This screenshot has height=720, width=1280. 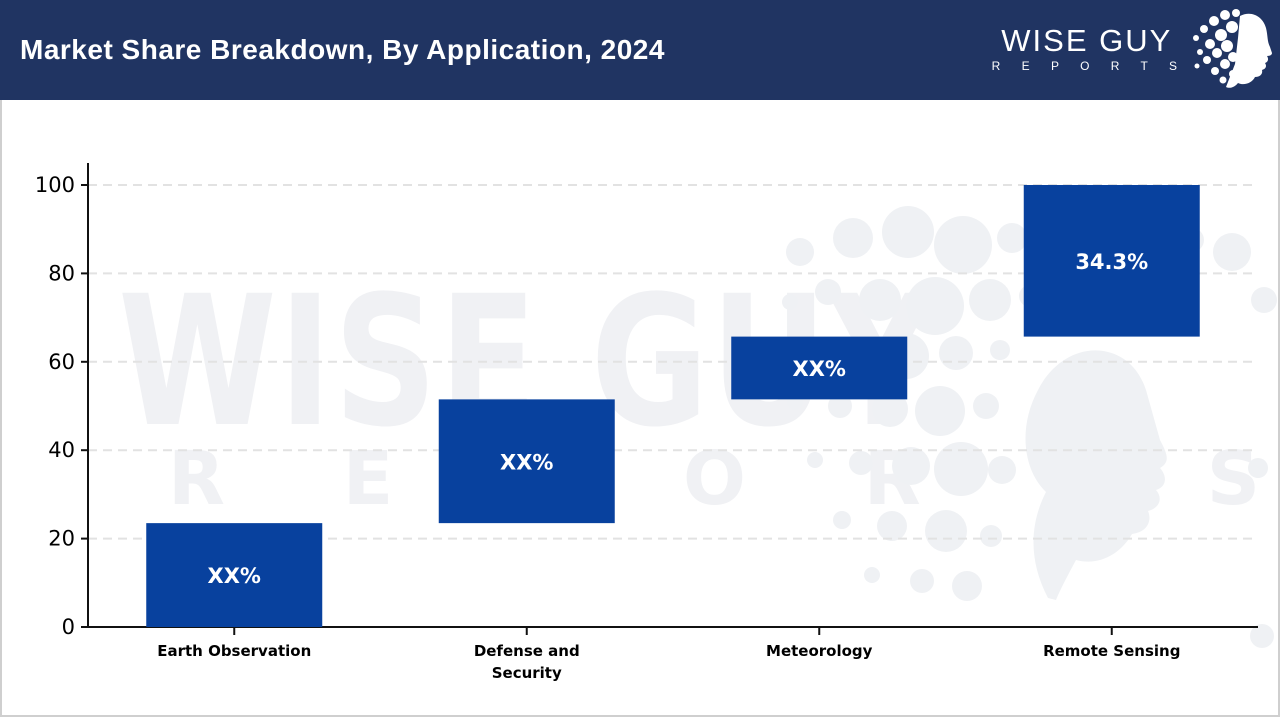 What do you see at coordinates (1088, 66) in the screenshot?
I see `brand-subtext: R E P O R T S` at bounding box center [1088, 66].